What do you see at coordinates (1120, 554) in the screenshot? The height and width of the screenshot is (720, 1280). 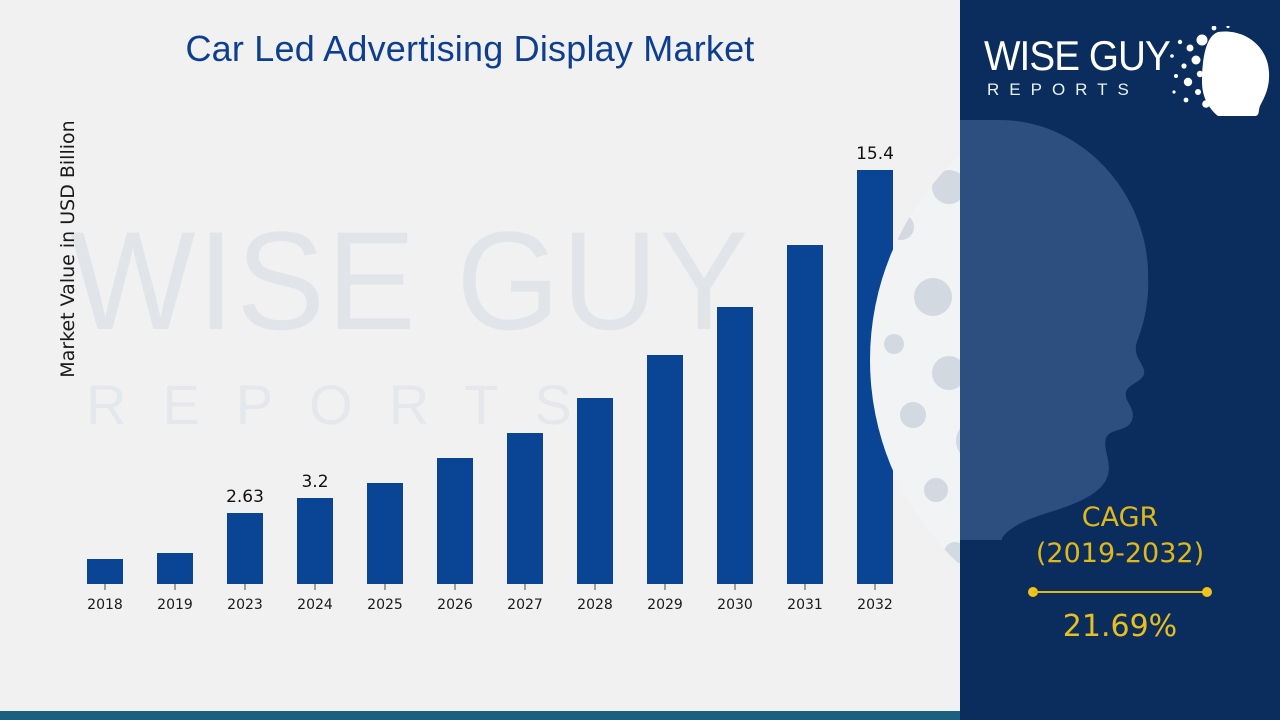 I see `cagr-period: (2019-2032)` at bounding box center [1120, 554].